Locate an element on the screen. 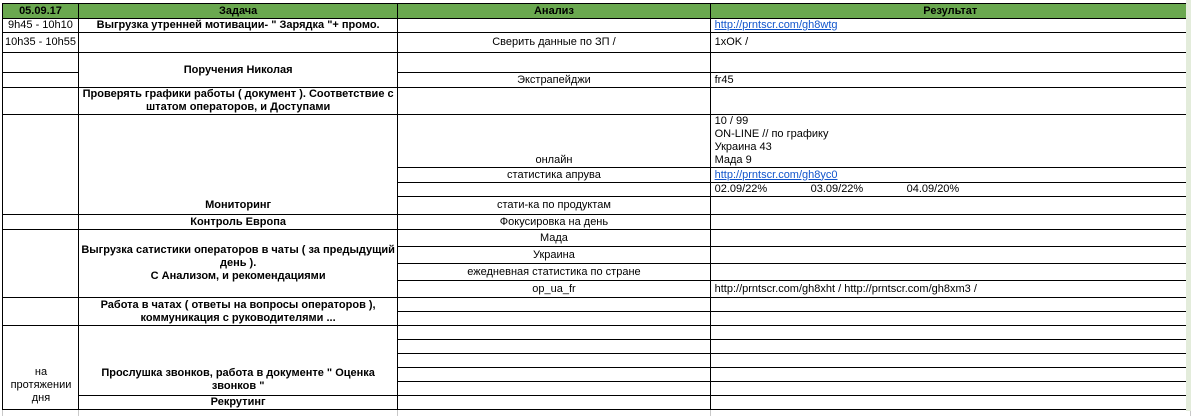 Image resolution: width=1191 pixels, height=416 pixels. cell-analysis-online: онлайн is located at coordinates (554, 141).